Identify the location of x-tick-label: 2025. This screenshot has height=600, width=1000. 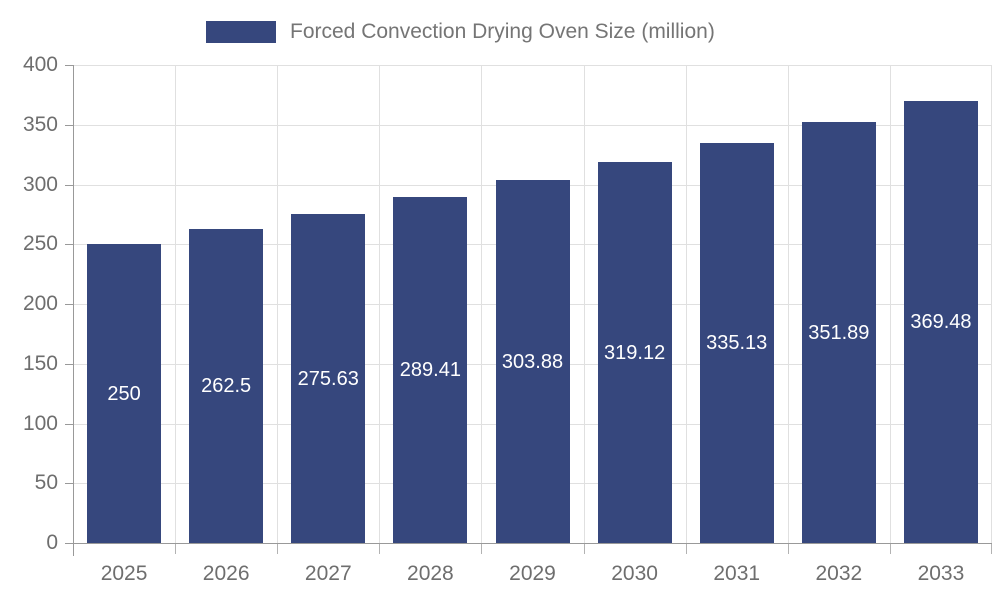
(124, 573).